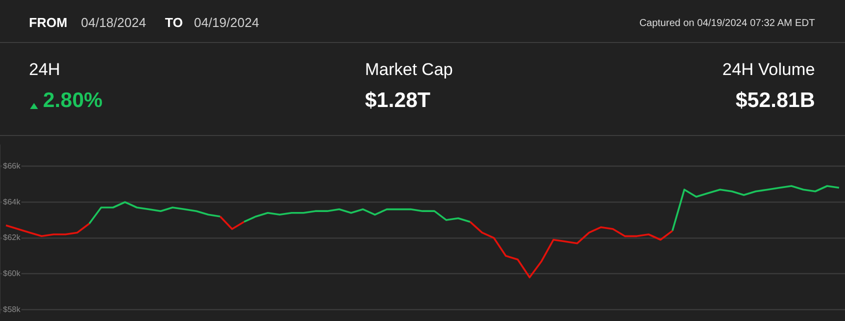 The width and height of the screenshot is (845, 321). I want to click on y-tick-label: $66k, so click(12, 166).